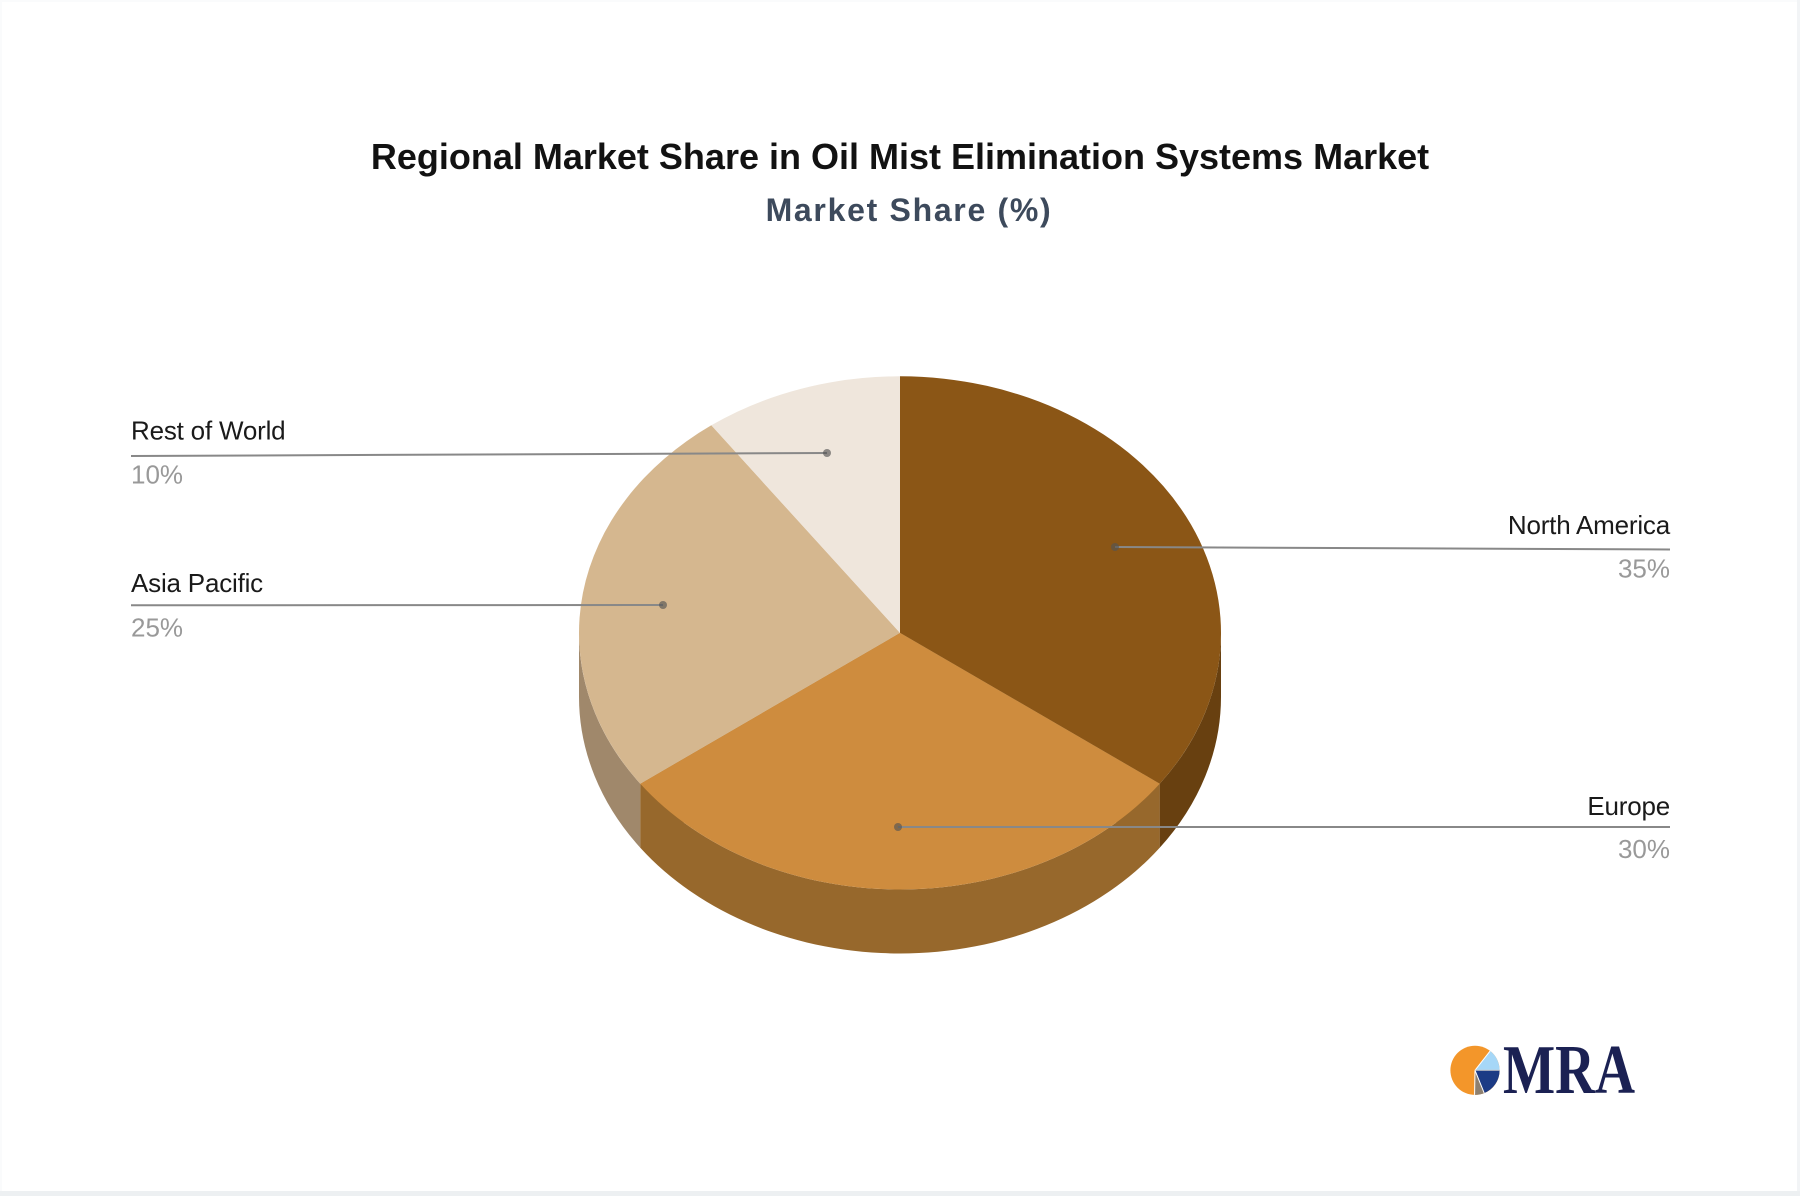 The height and width of the screenshot is (1196, 1800). What do you see at coordinates (208, 431) in the screenshot?
I see `svg-text: Rest of World` at bounding box center [208, 431].